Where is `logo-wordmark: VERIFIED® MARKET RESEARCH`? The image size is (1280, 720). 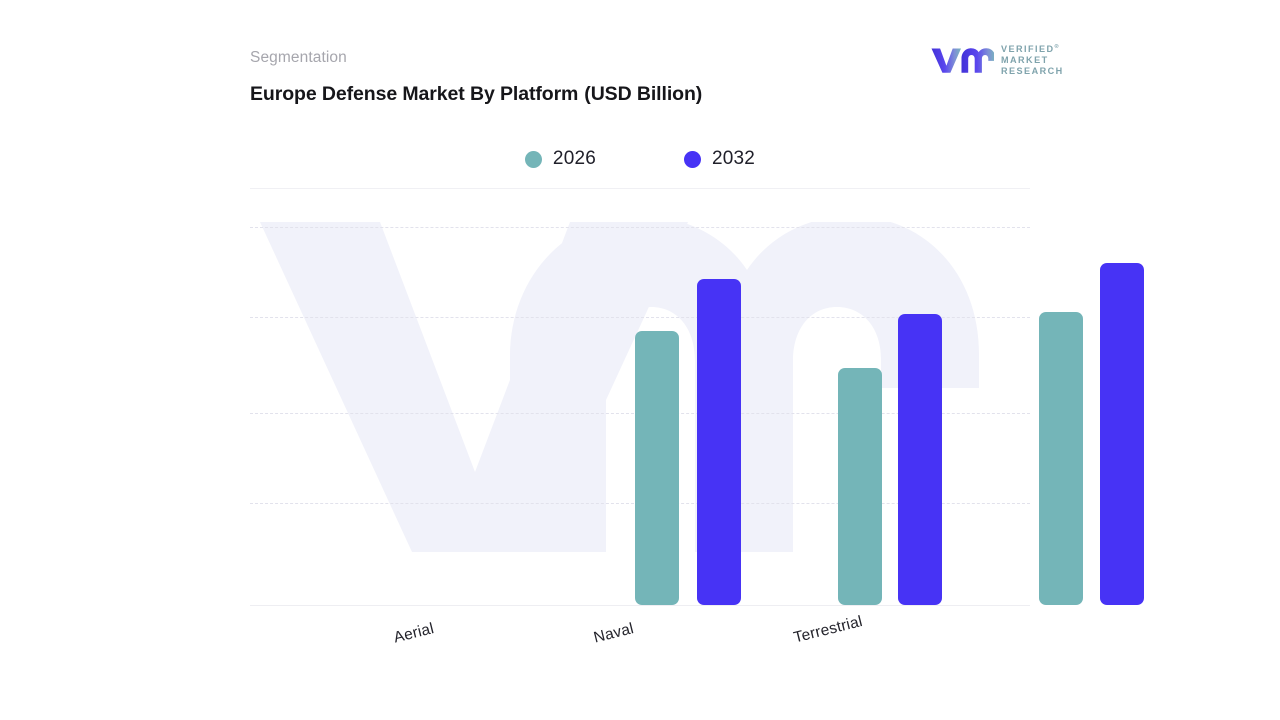 logo-wordmark: VERIFIED® MARKET RESEARCH is located at coordinates (1032, 59).